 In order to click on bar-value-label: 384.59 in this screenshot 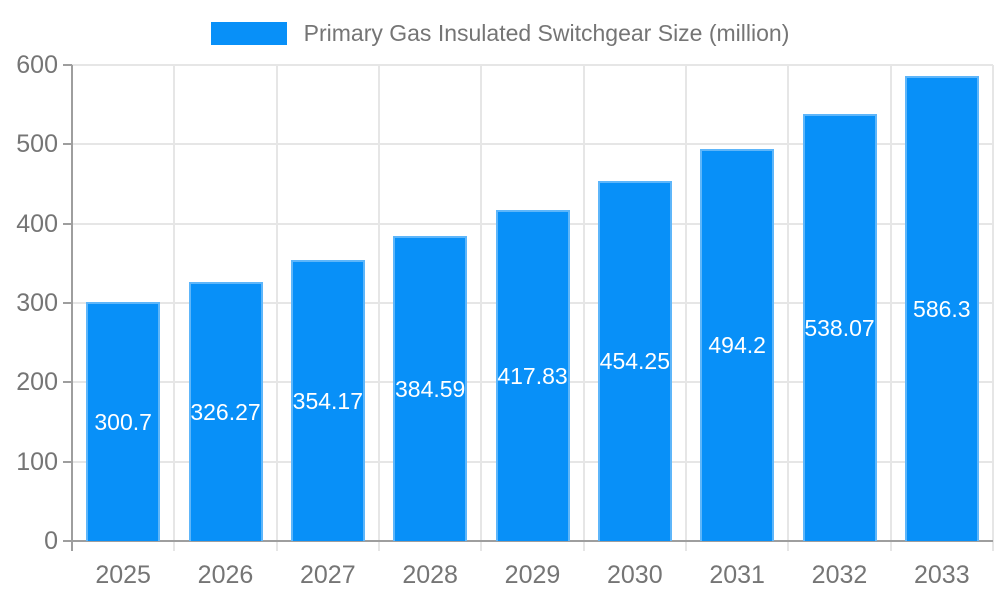, I will do `click(430, 388)`.